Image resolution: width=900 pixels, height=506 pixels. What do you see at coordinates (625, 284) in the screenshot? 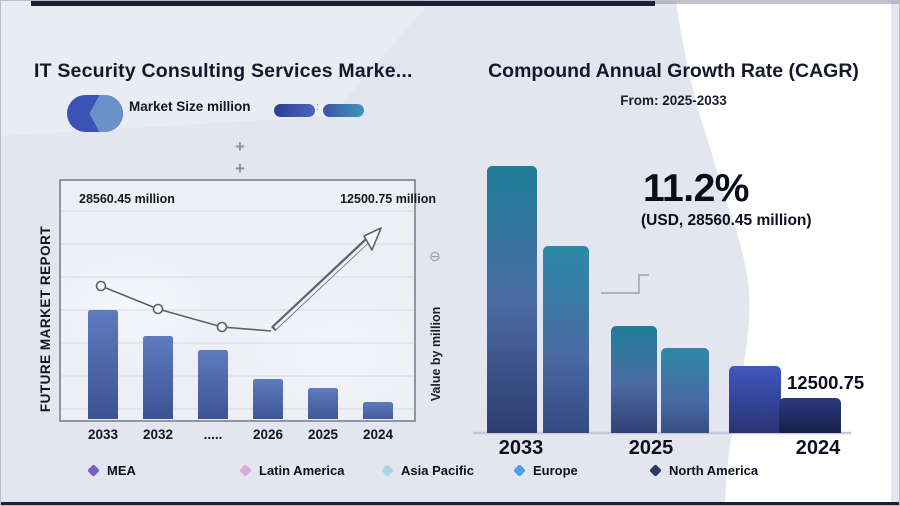
I see `step-line-icon` at bounding box center [625, 284].